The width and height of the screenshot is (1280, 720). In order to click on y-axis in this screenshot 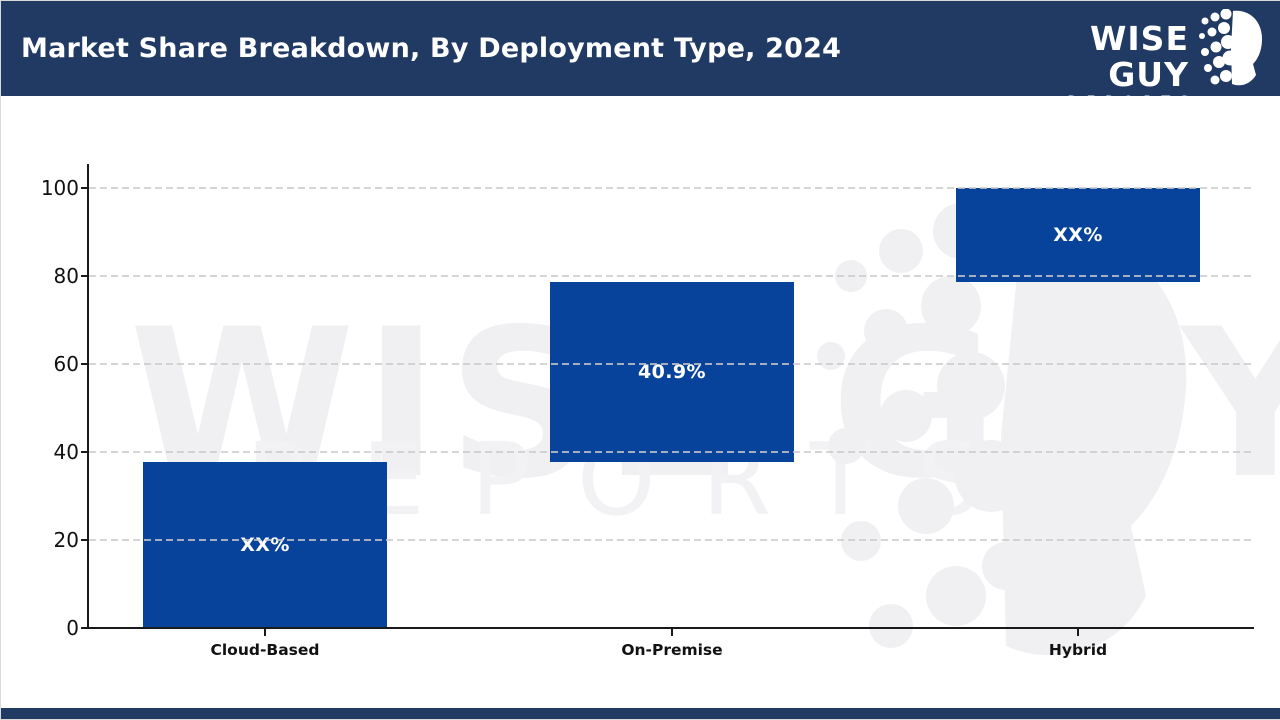, I will do `click(88, 396)`.